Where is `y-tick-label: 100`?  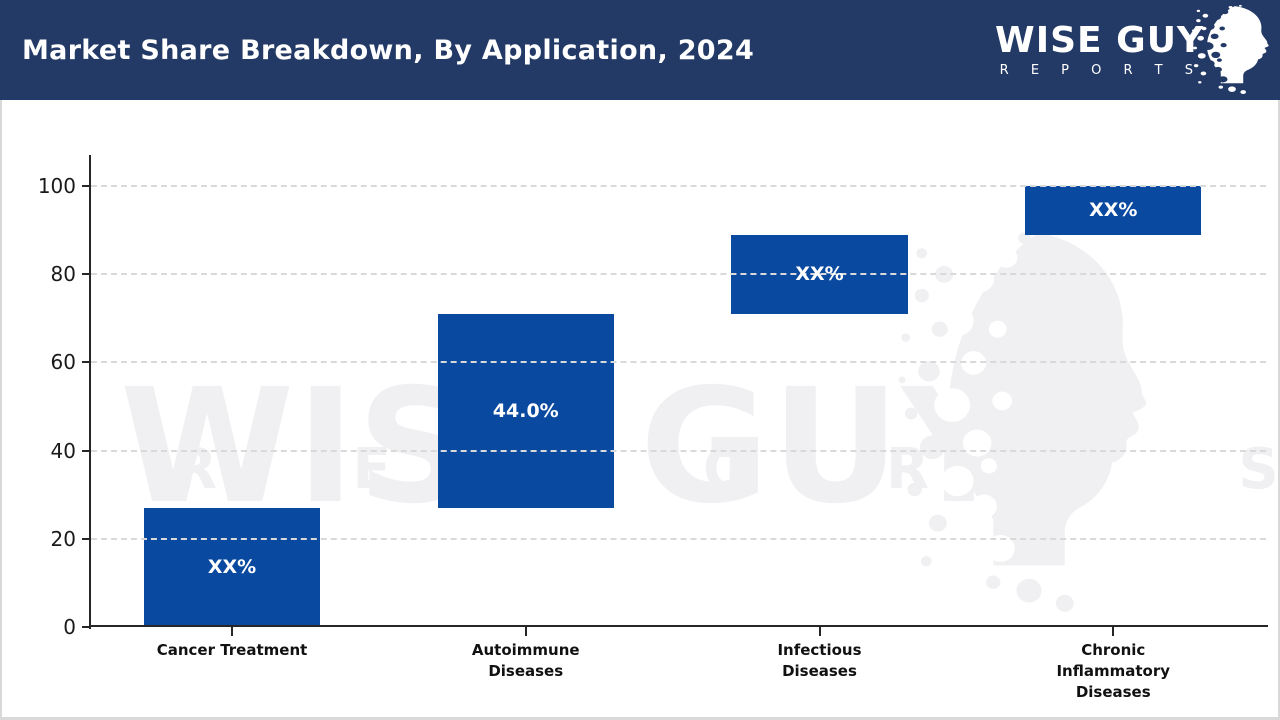 y-tick-label: 100 is located at coordinates (56, 186).